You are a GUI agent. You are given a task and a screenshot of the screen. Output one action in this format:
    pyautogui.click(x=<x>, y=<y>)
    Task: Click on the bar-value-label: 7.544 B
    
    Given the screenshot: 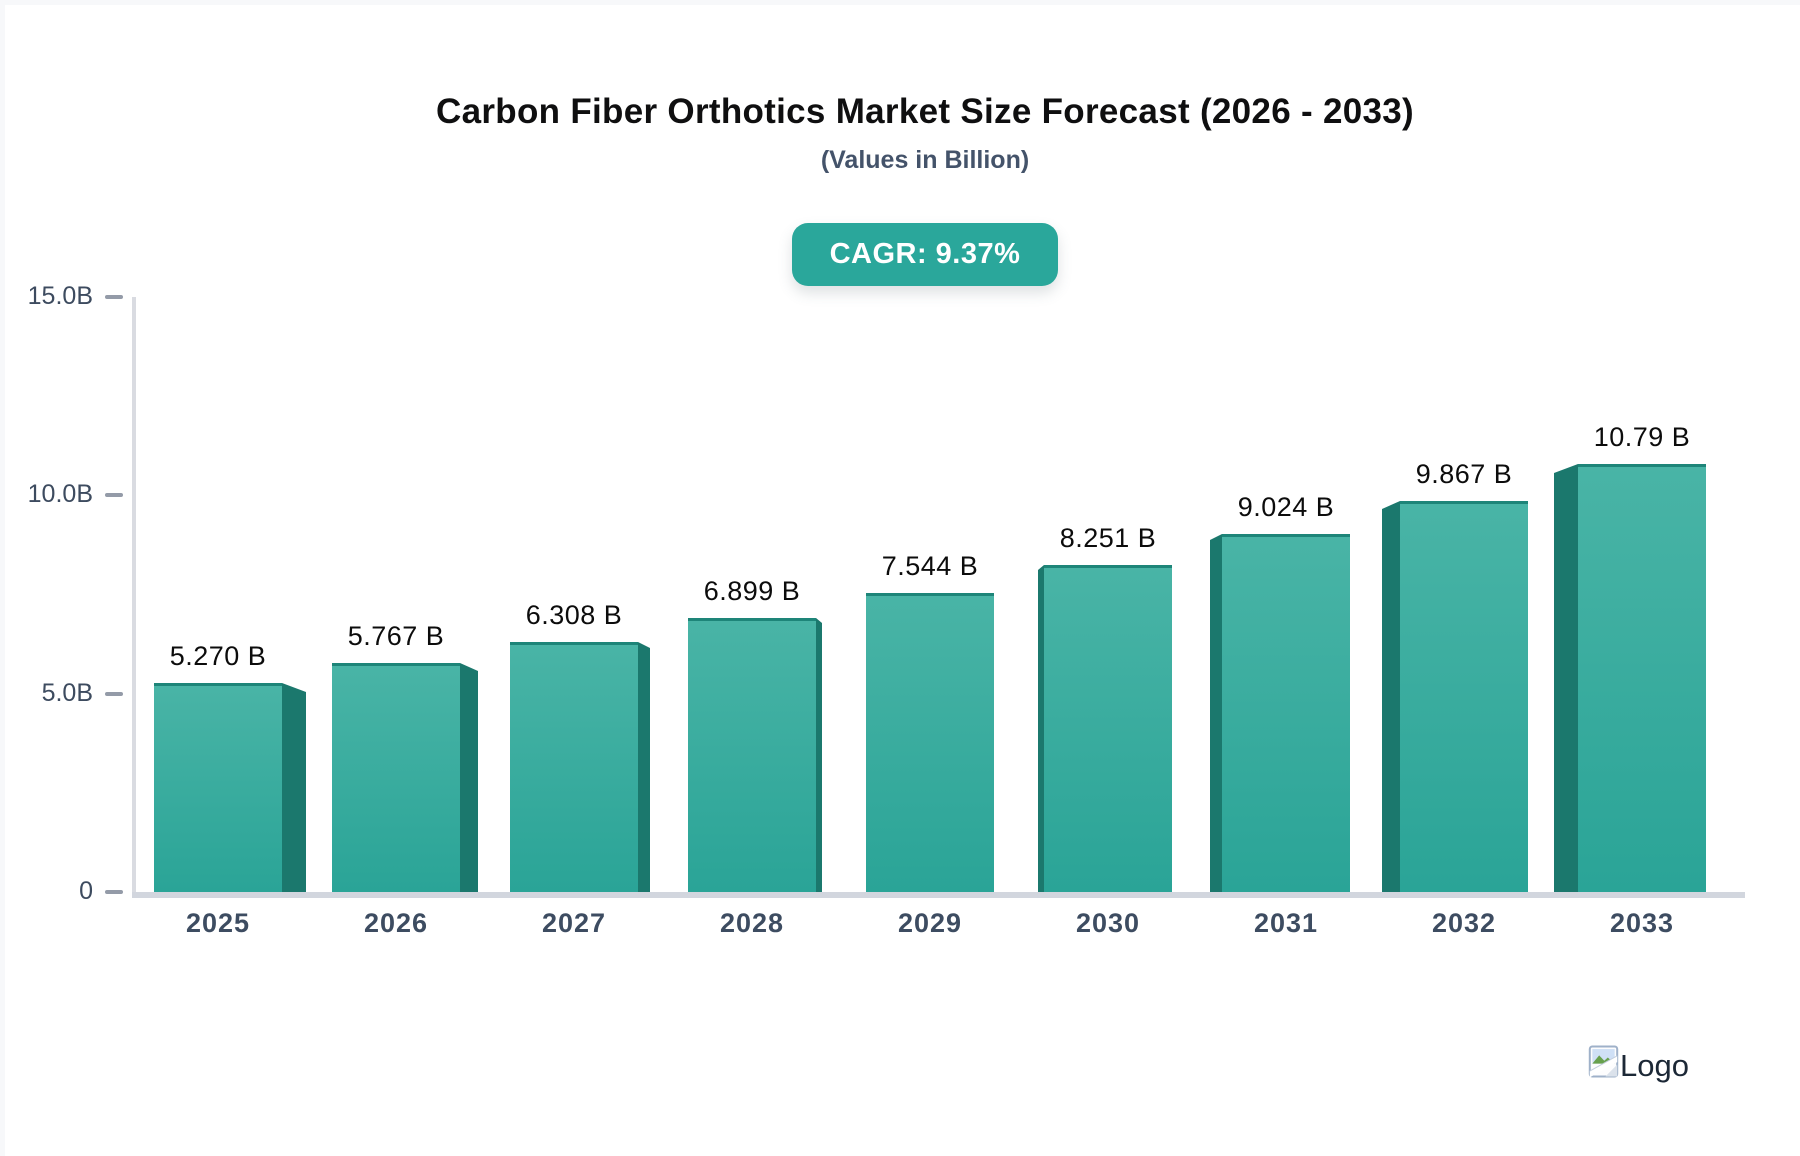 What is the action you would take?
    pyautogui.click(x=930, y=566)
    